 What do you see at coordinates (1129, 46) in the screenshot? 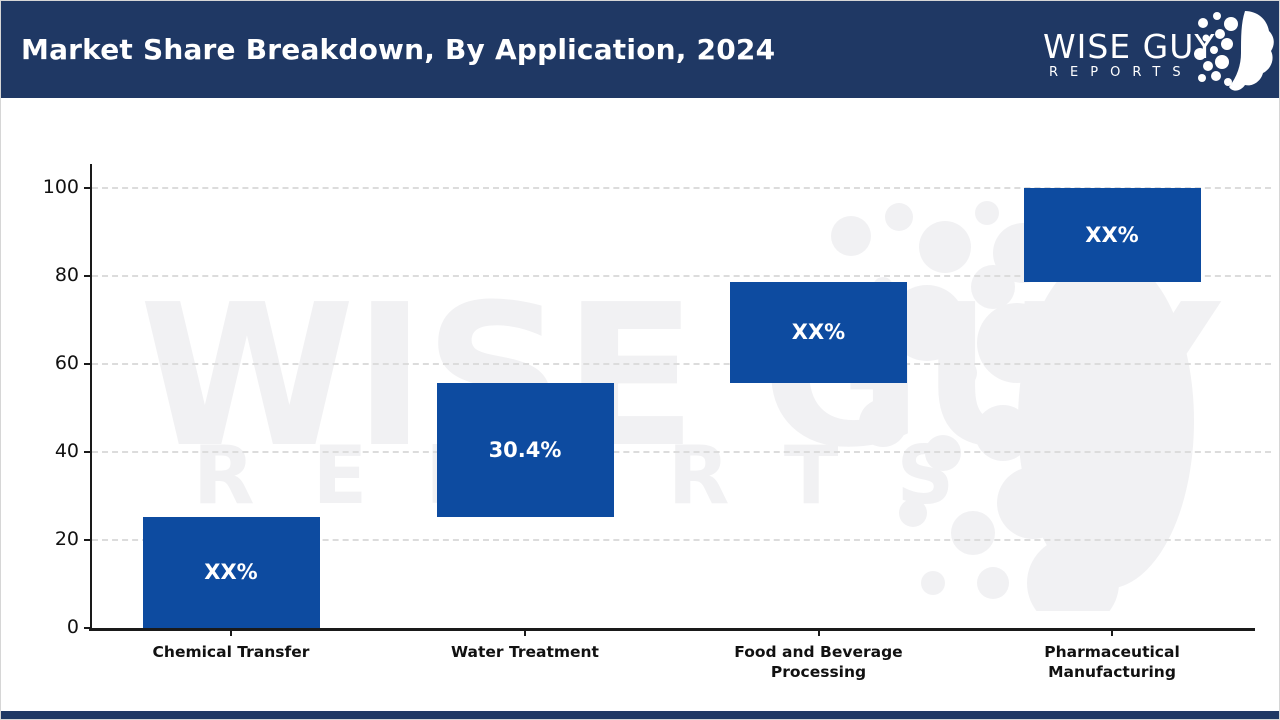
I see `logo-wordmark: WISE GUY` at bounding box center [1129, 46].